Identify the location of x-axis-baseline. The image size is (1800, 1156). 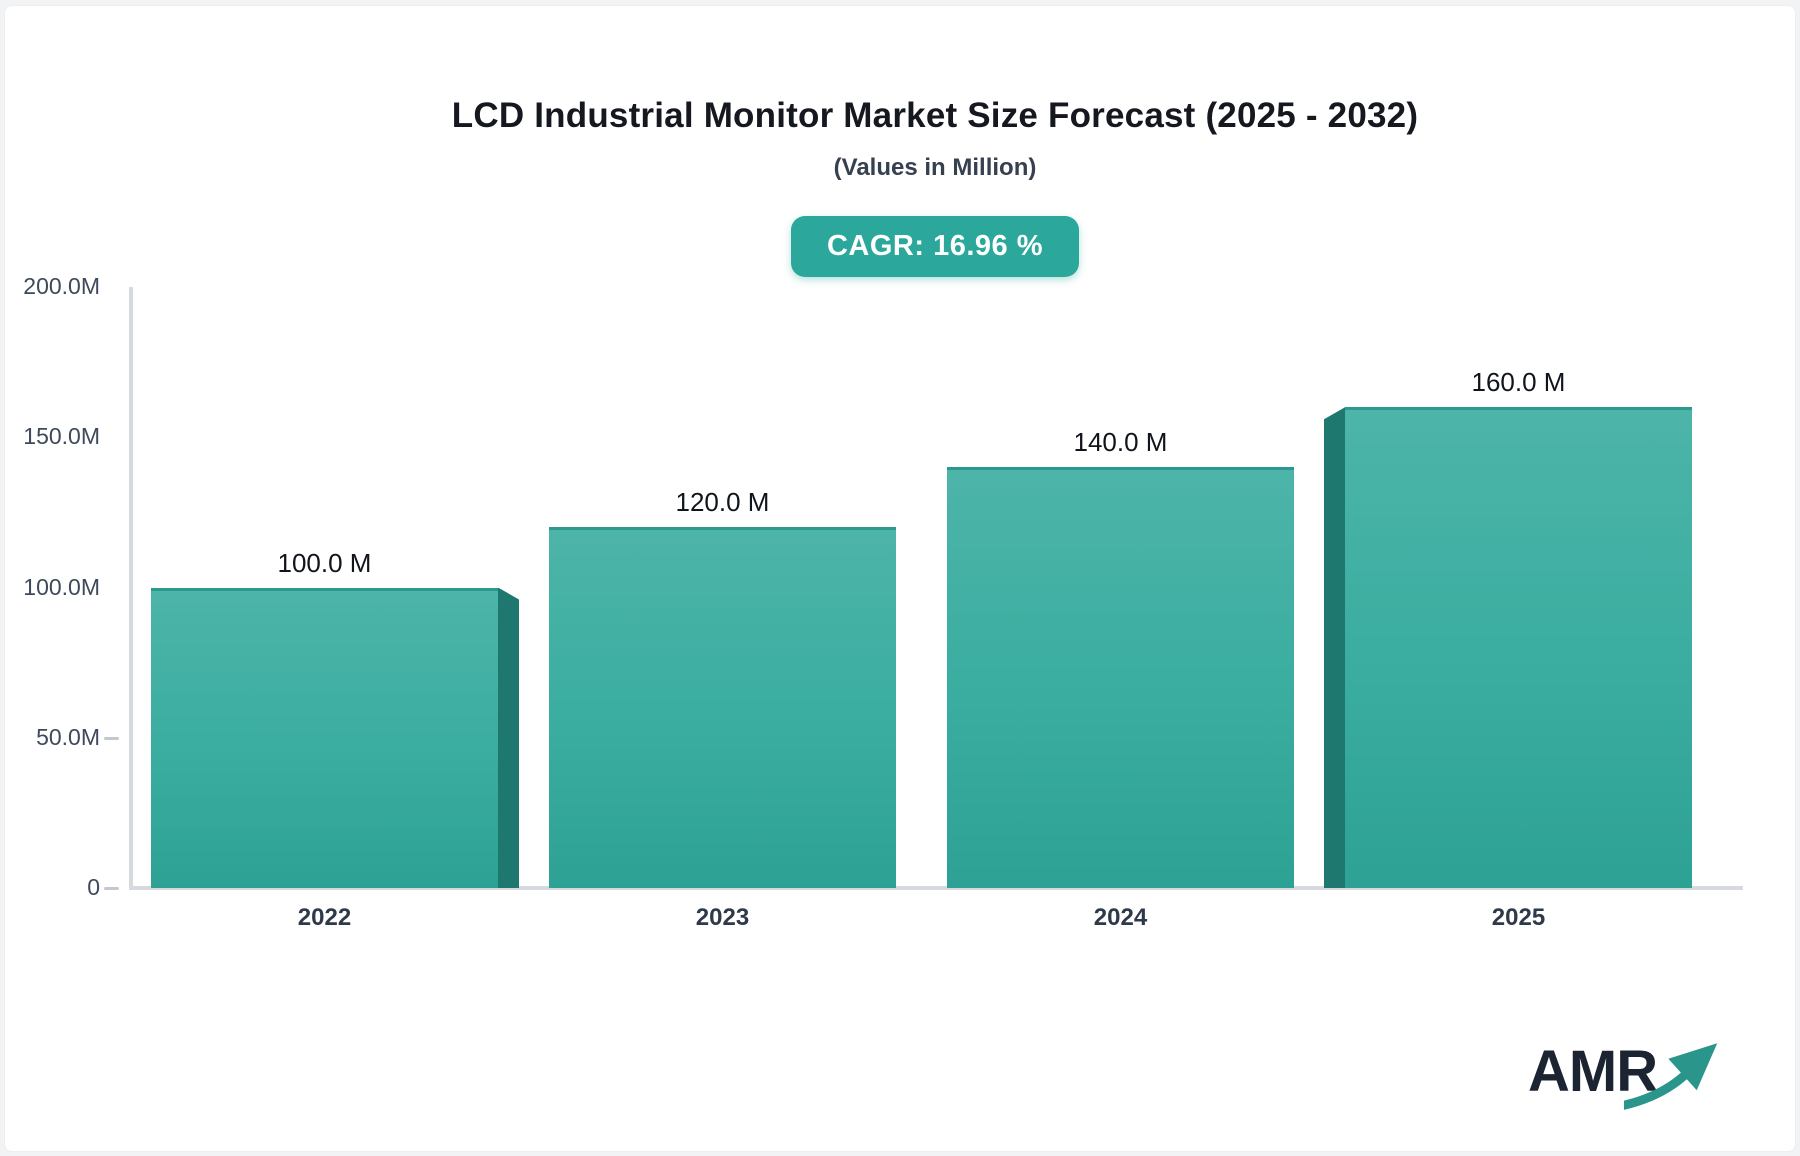
(936, 888).